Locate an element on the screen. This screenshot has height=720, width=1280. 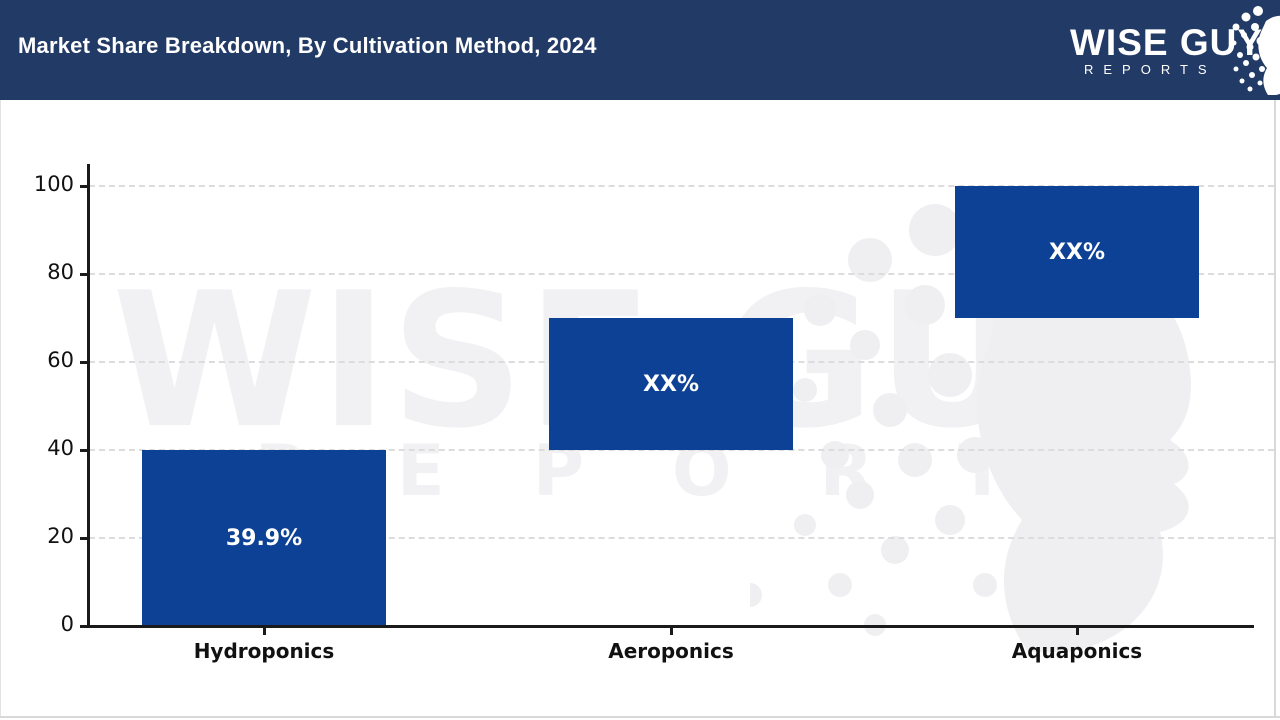
x-tick-hydroponics is located at coordinates (264, 631).